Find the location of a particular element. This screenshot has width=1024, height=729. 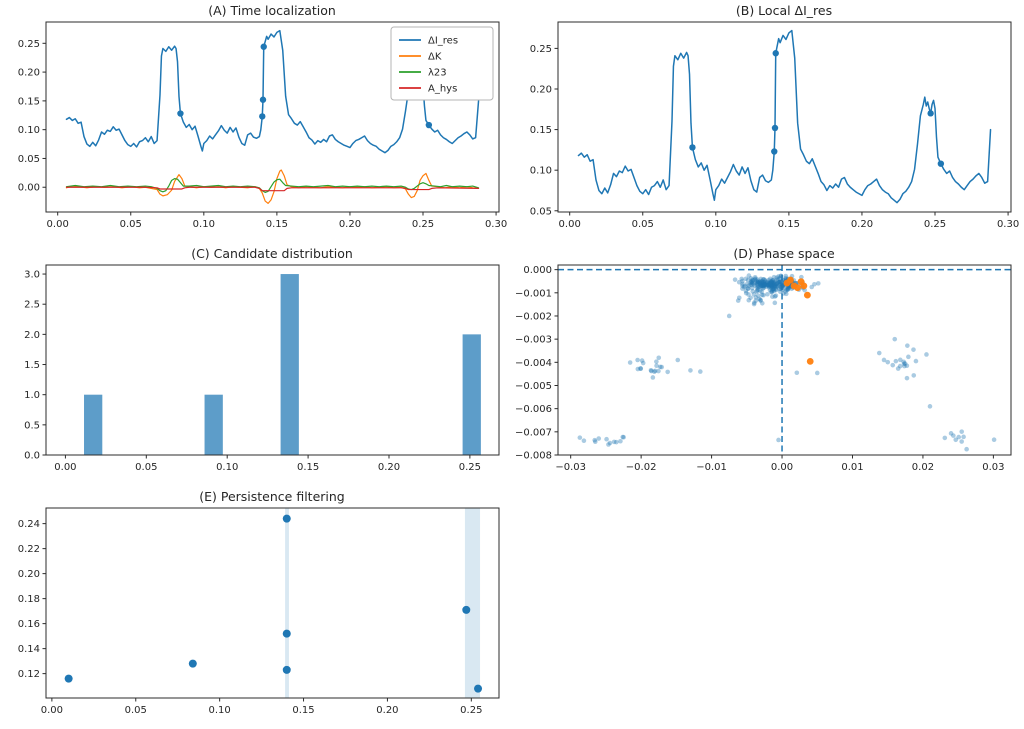

x-tick-label: 0.20 is located at coordinates (389, 467).